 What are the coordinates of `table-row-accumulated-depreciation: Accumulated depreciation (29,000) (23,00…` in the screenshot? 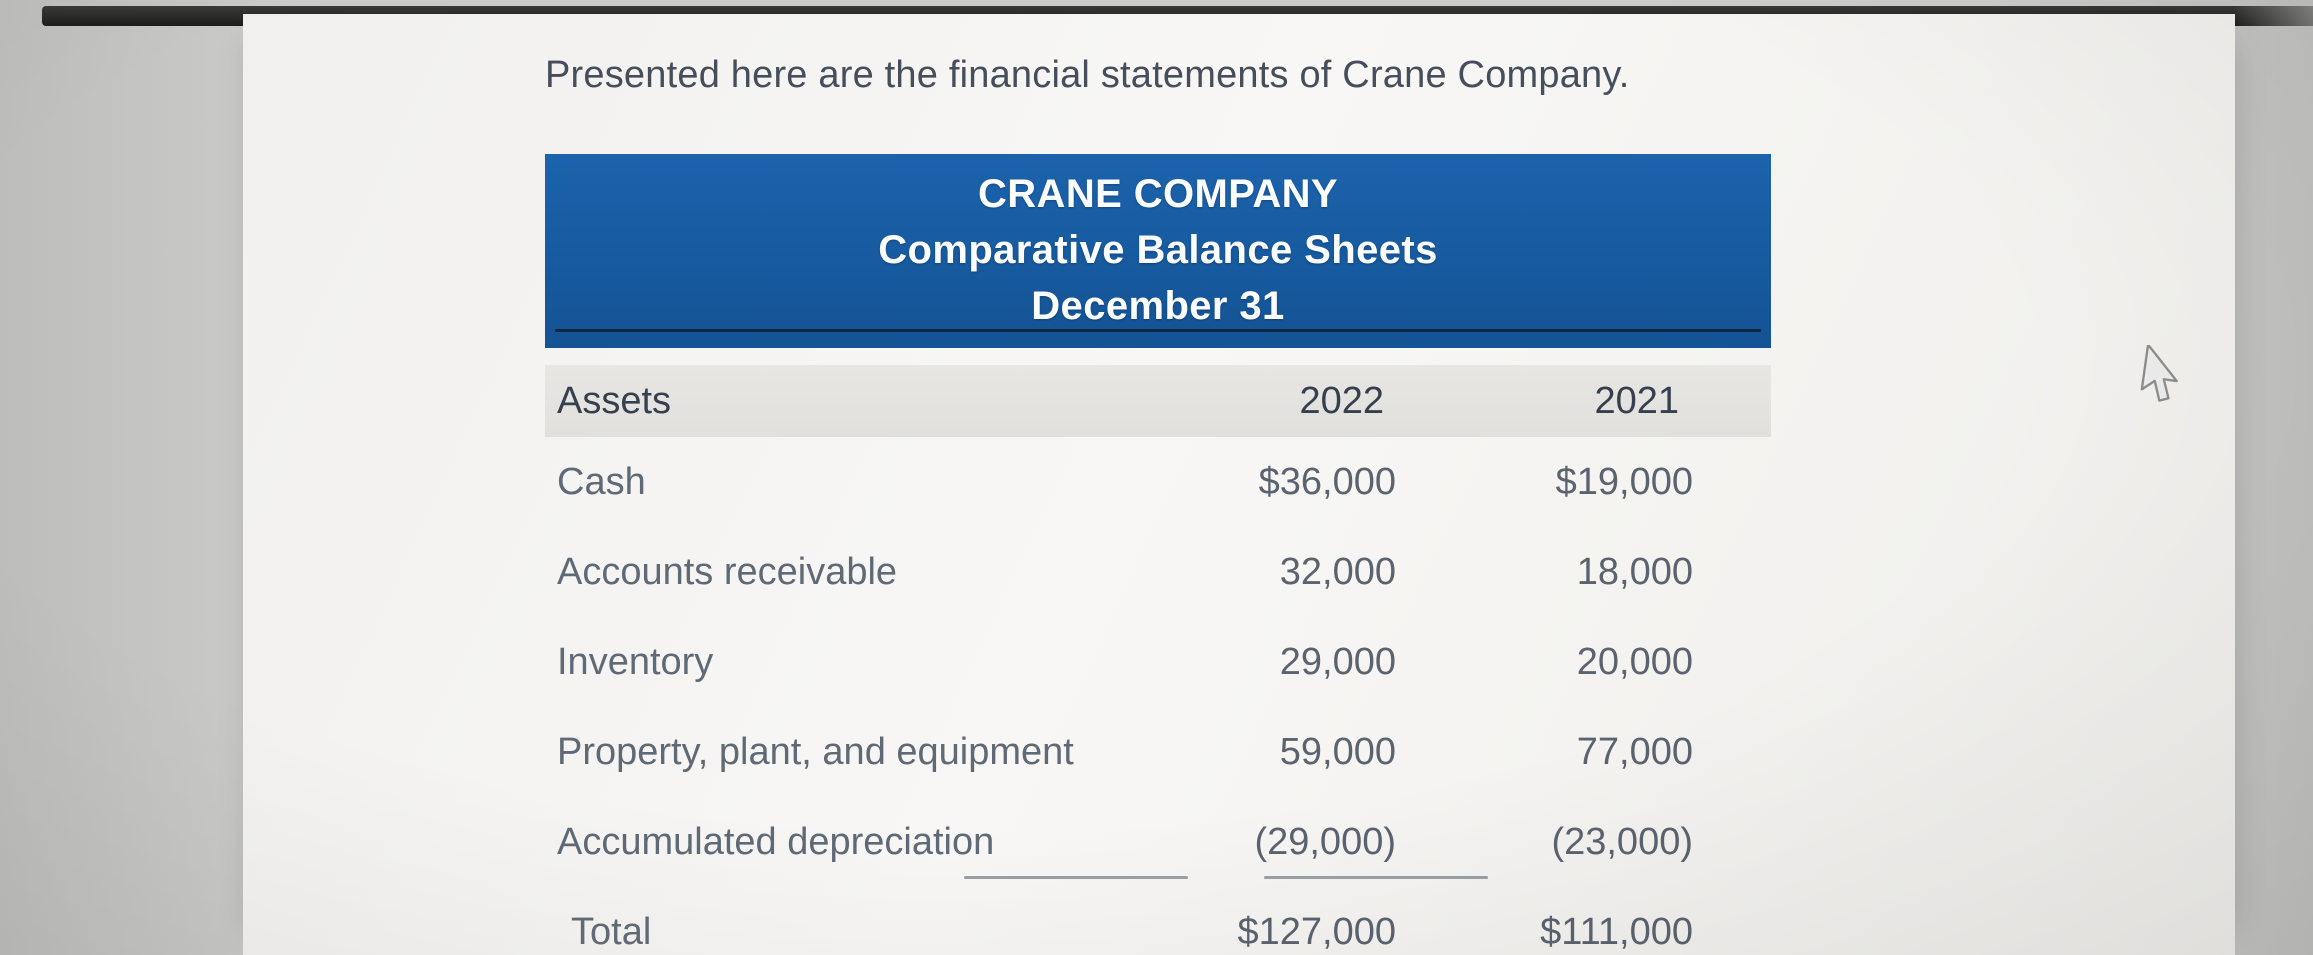 It's located at (1158, 842).